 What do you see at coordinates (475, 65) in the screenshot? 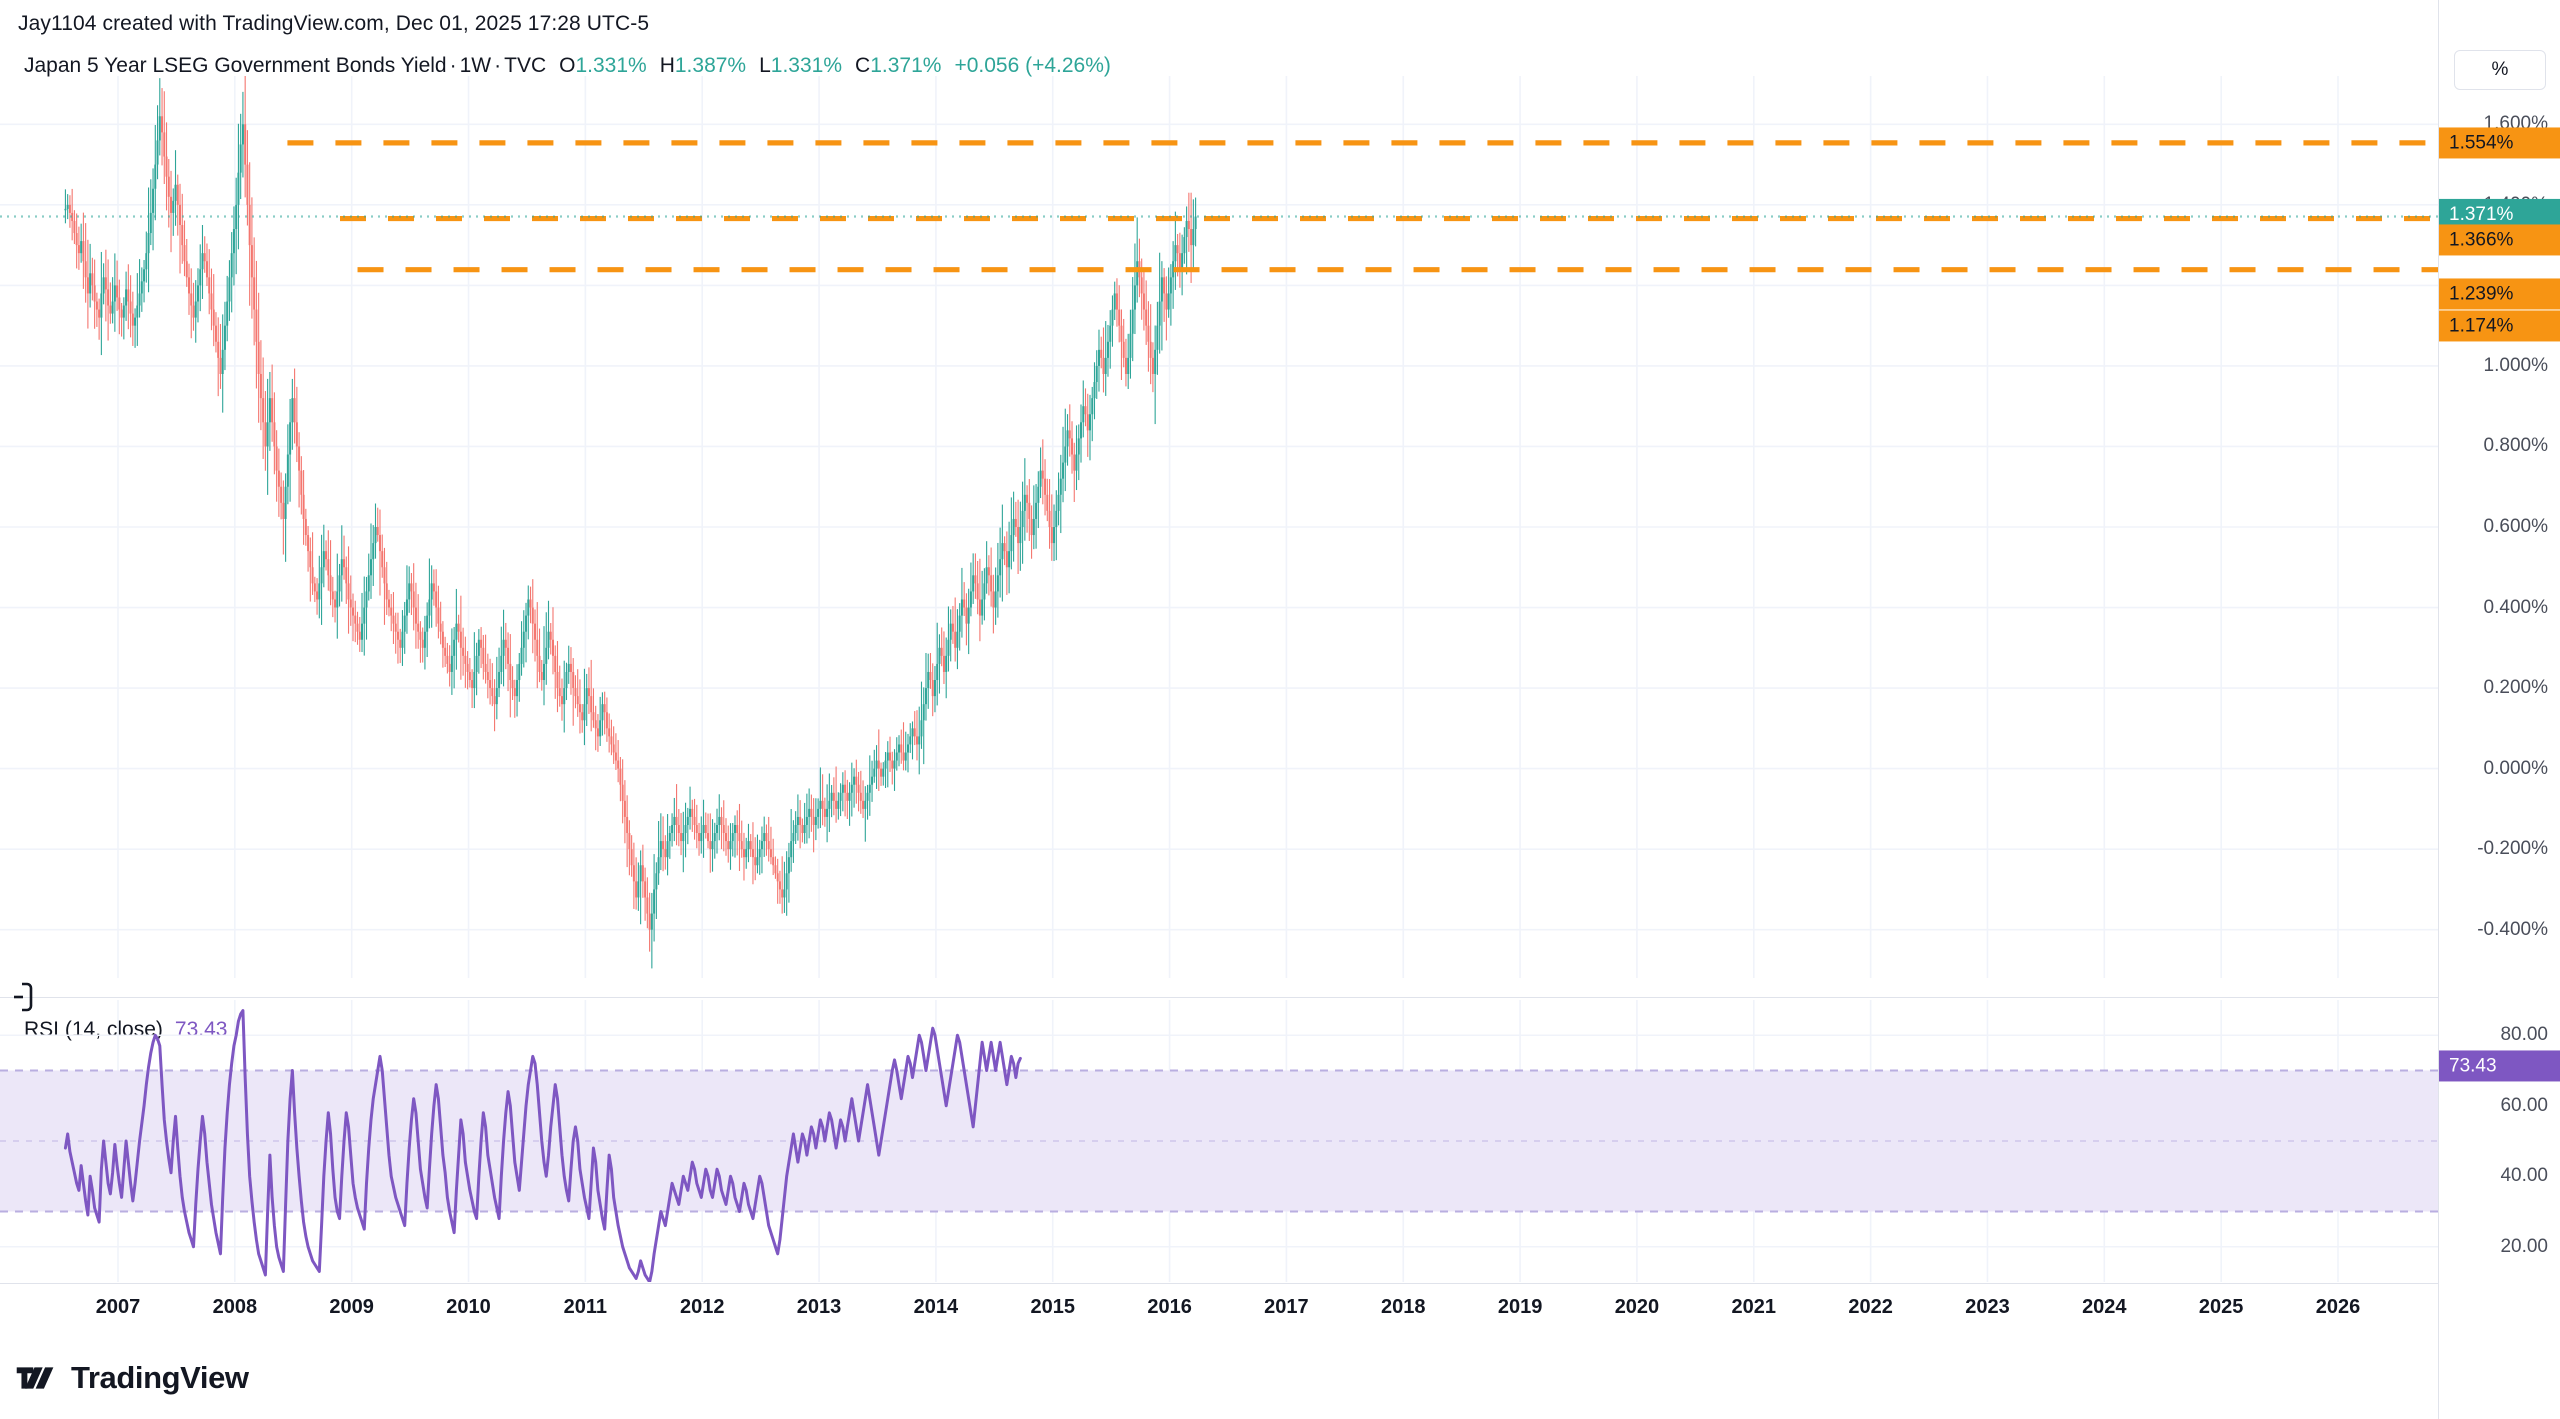
I see `legend-interval: 1W` at bounding box center [475, 65].